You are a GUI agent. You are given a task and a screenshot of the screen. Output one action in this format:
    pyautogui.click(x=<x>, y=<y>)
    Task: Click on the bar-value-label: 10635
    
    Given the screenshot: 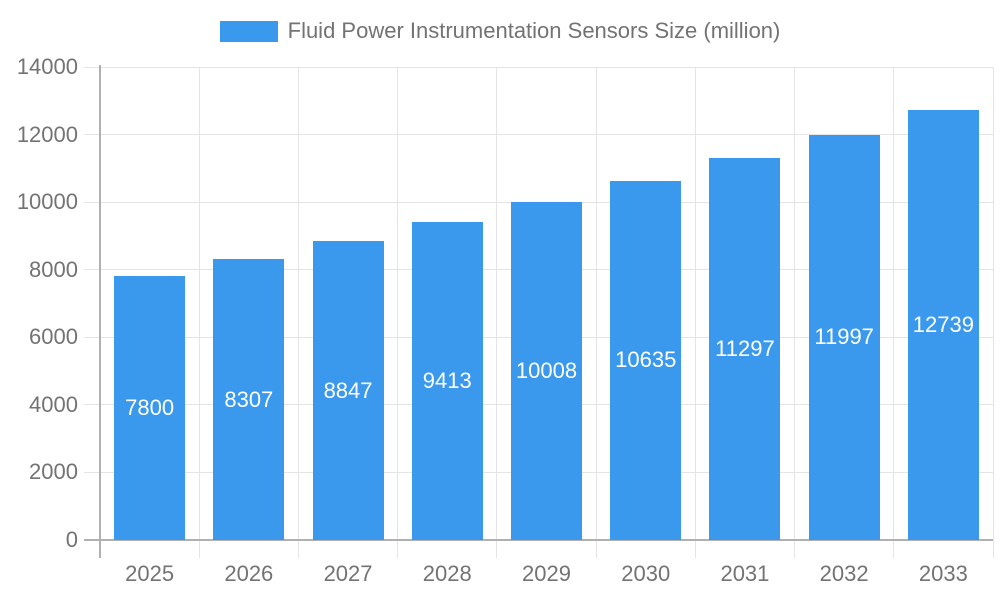 What is the action you would take?
    pyautogui.click(x=646, y=360)
    